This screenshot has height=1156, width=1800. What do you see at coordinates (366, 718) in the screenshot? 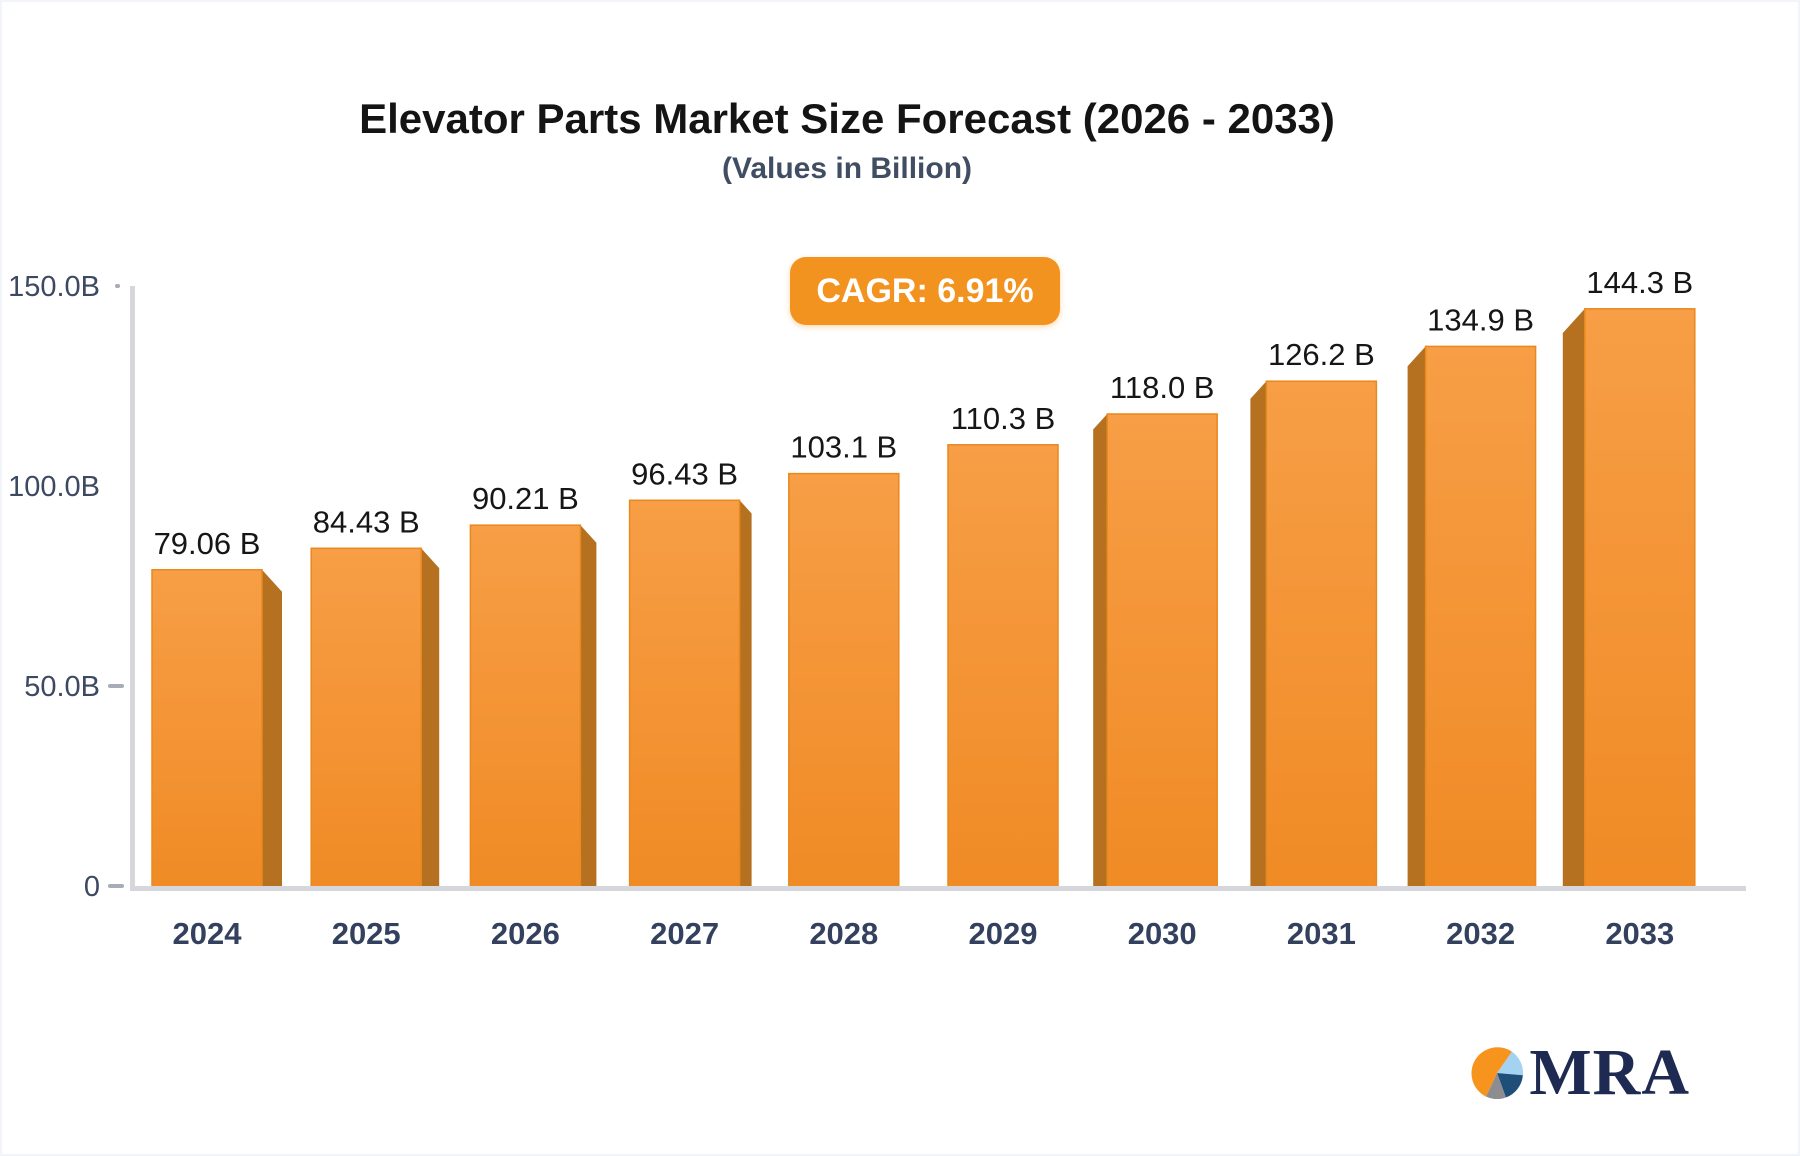
I see `bar-2025` at bounding box center [366, 718].